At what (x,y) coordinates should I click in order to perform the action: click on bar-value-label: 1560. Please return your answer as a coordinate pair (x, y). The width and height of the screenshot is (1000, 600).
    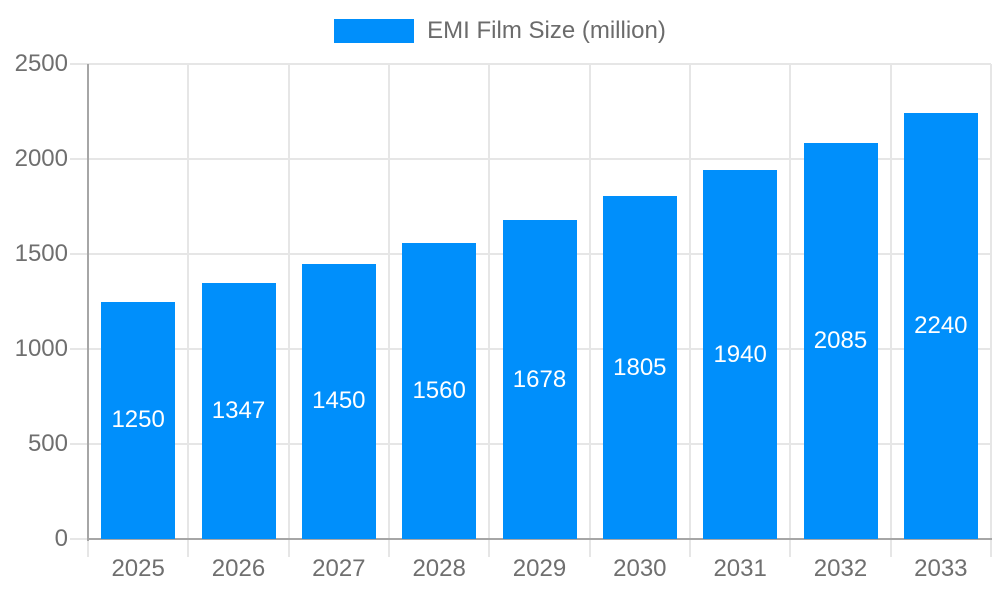
    Looking at the image, I should click on (439, 390).